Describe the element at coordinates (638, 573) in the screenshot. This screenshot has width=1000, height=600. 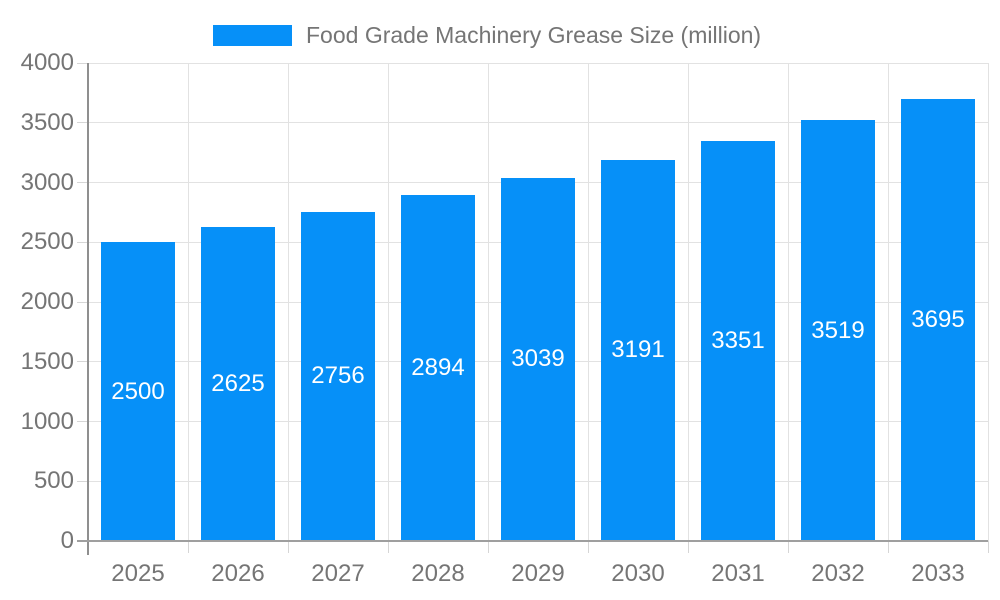
I see `x-axis-label: 2030` at that location.